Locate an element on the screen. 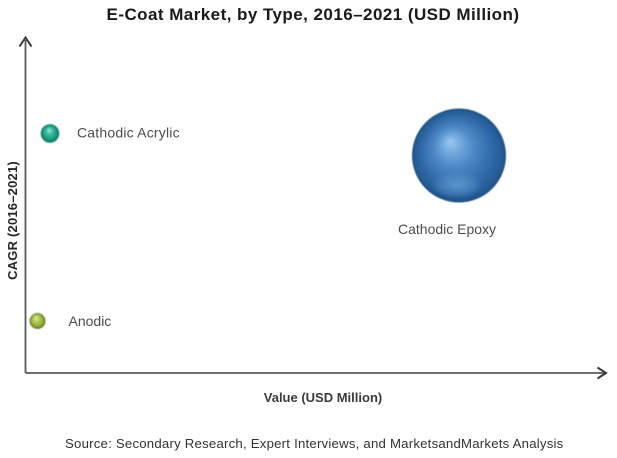 This screenshot has width=617, height=458. svg-text: Cathodic Epoxy is located at coordinates (447, 229).